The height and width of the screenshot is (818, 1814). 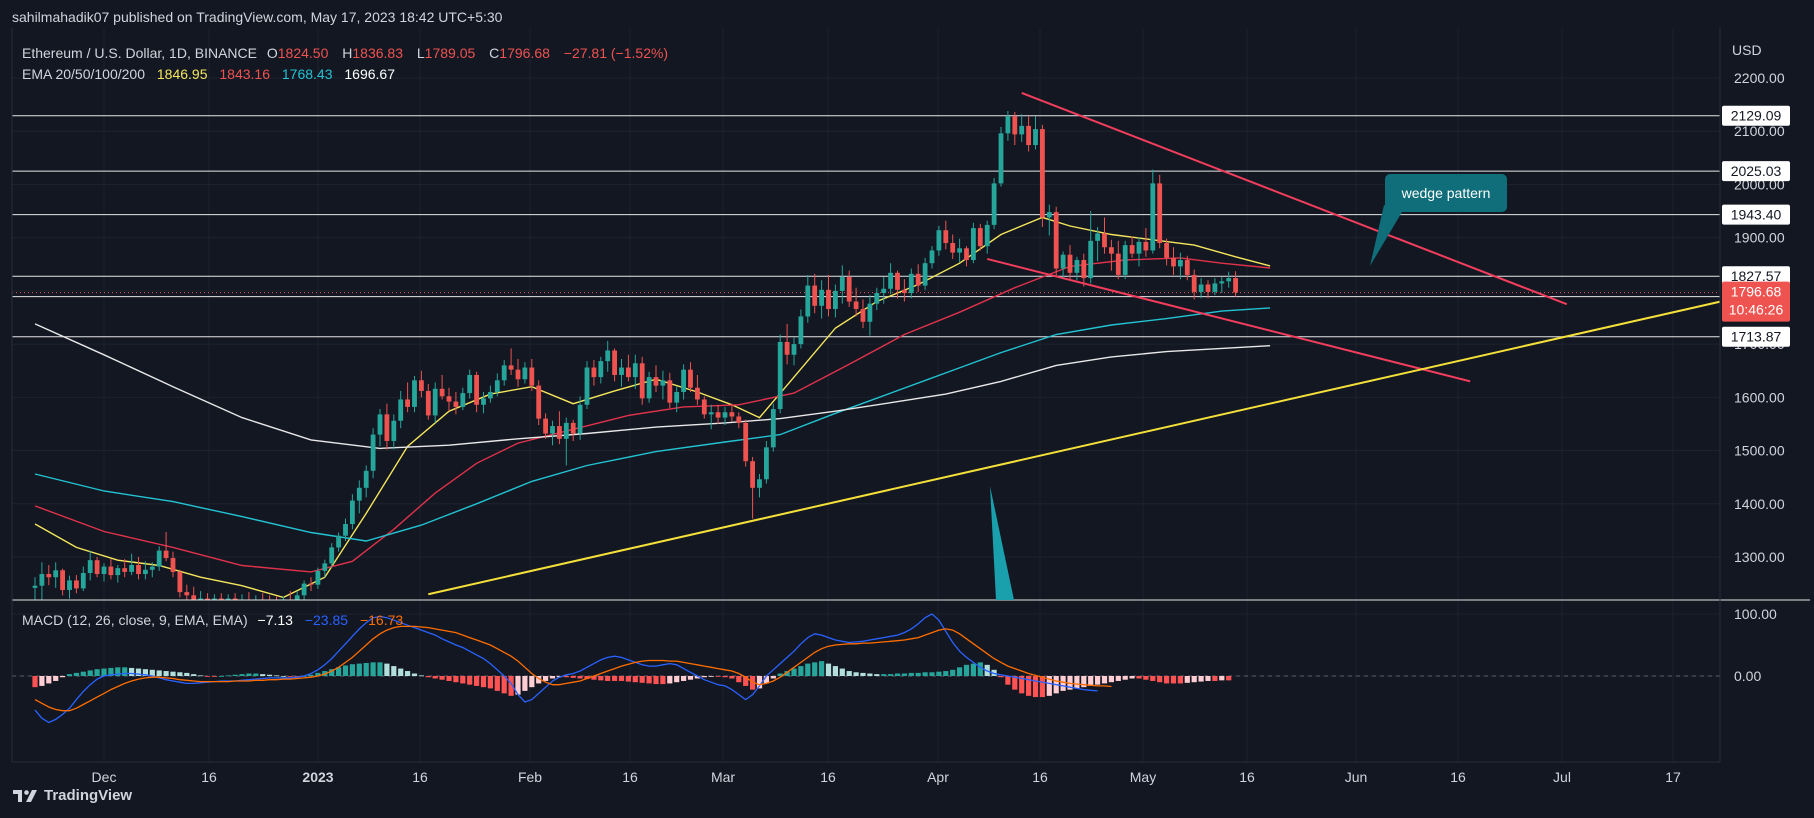 I want to click on ema-label: EMA 20/50/100/200, so click(x=83, y=74).